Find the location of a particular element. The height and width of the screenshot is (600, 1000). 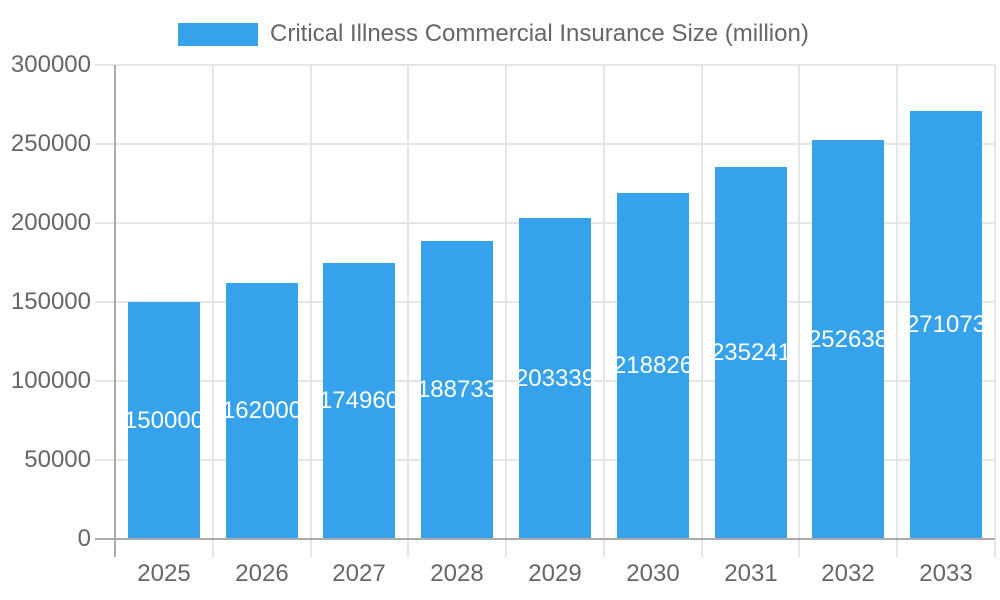

x-tick-label: 2029 is located at coordinates (555, 573).